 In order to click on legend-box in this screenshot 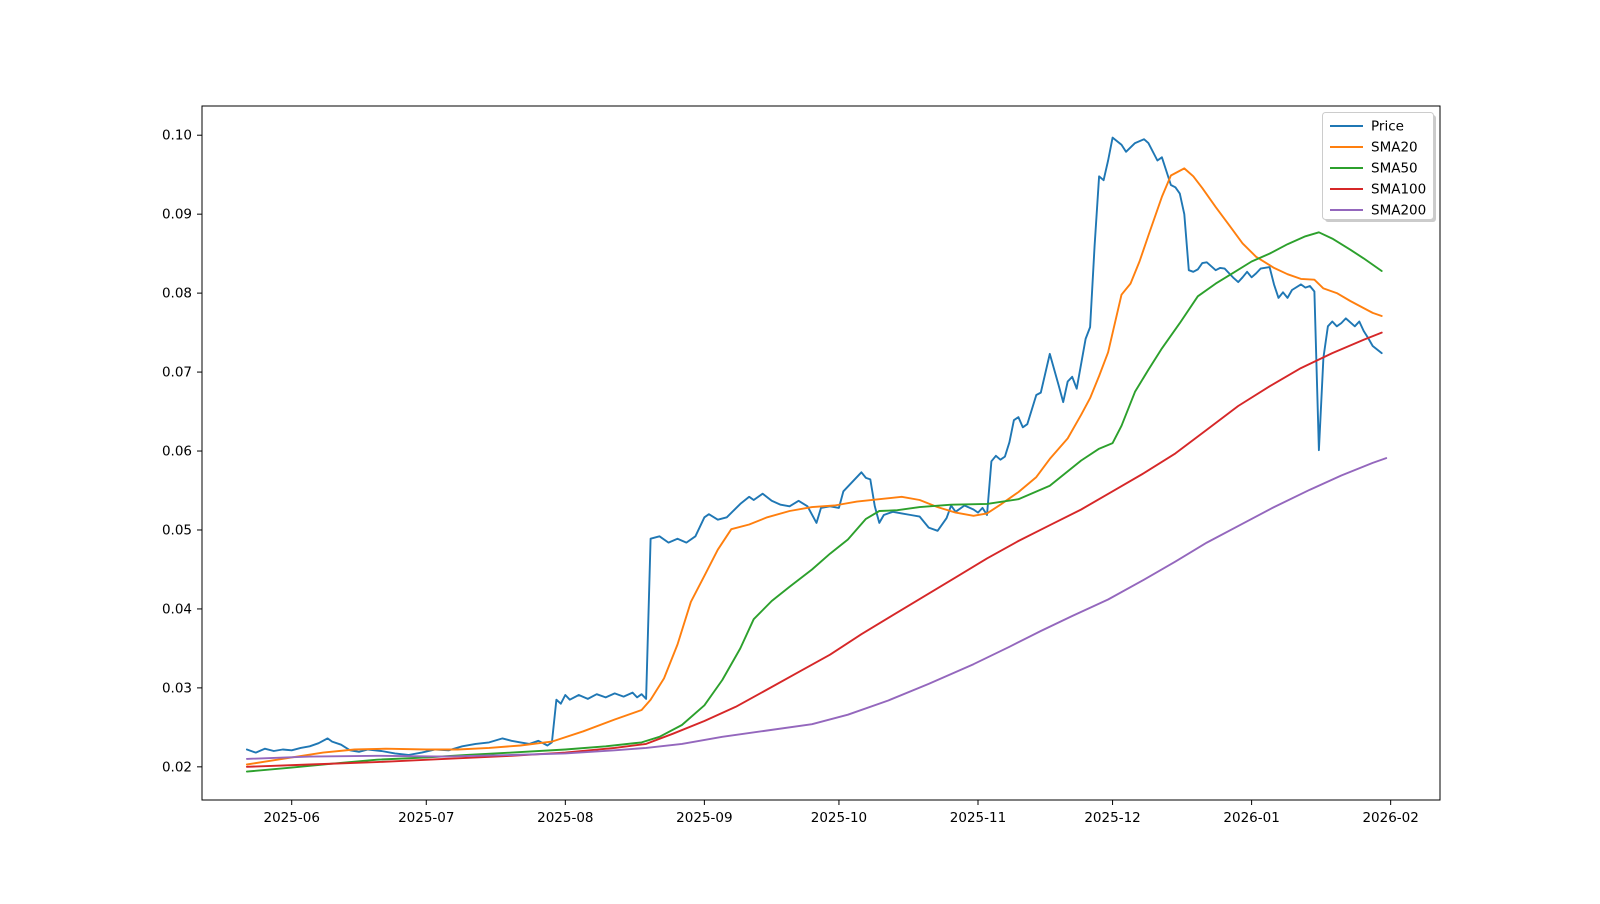, I will do `click(1378, 166)`.